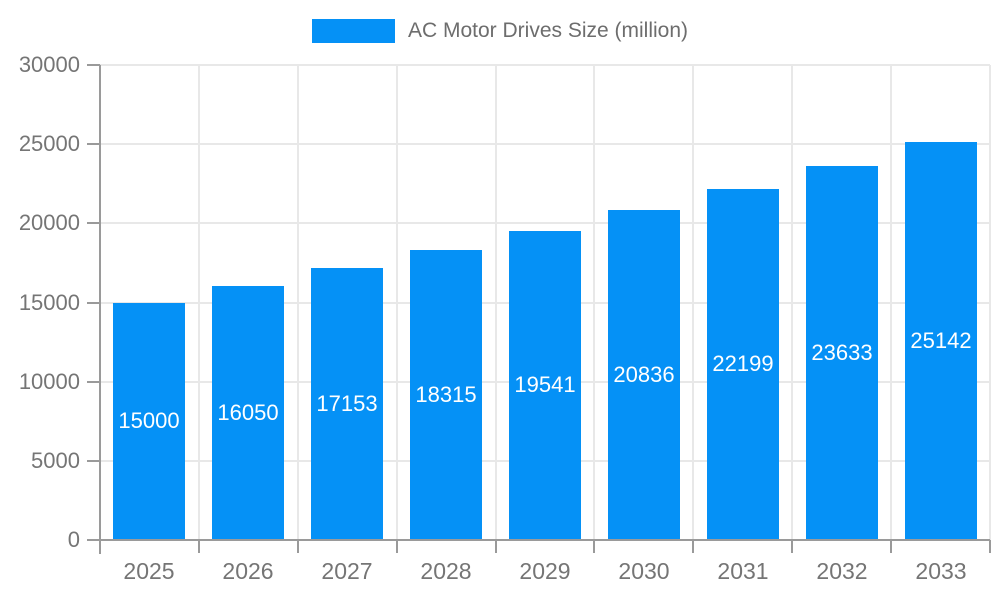  Describe the element at coordinates (49, 302) in the screenshot. I see `y-tick-label: 15000` at that location.